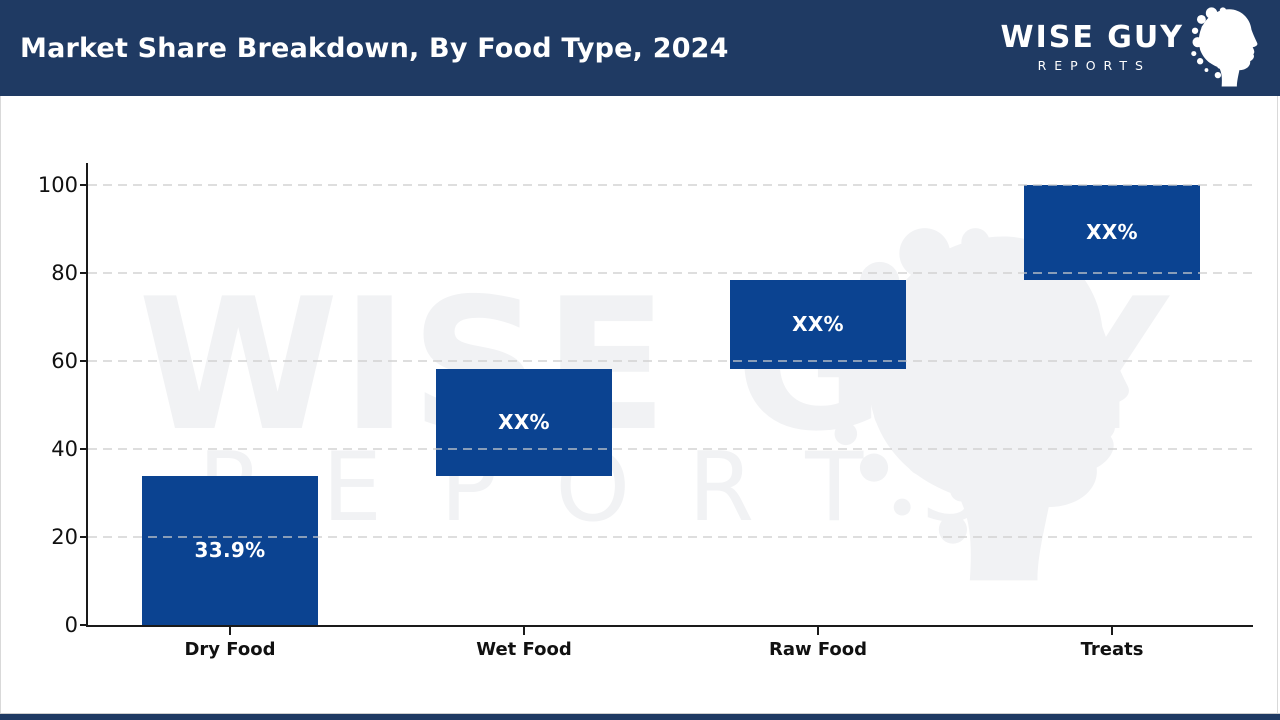  I want to click on y-tick-label: 20, so click(64, 537).